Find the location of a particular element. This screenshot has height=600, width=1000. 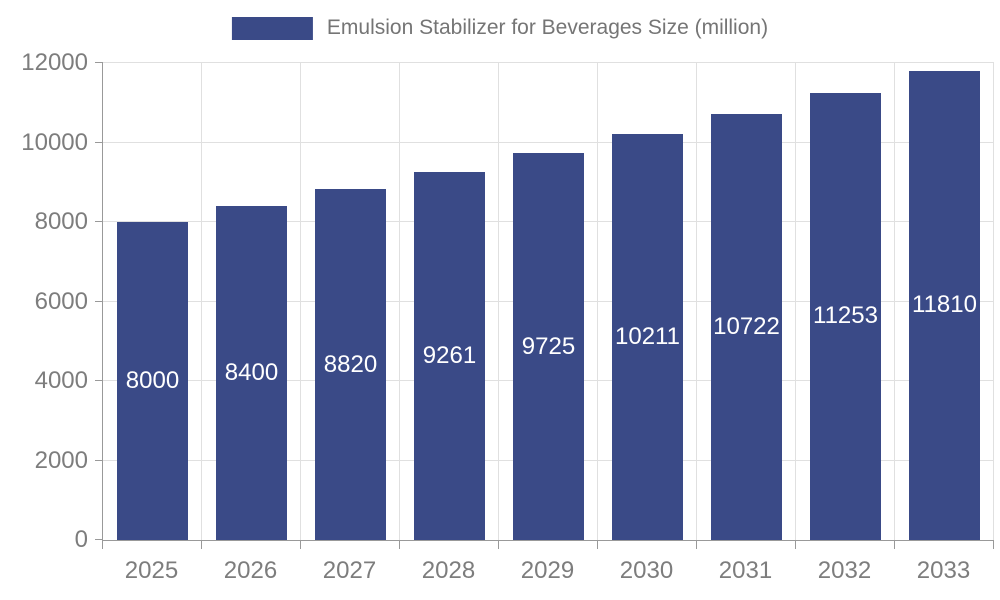

y-axis-tick-label: 10000 is located at coordinates (54, 142).